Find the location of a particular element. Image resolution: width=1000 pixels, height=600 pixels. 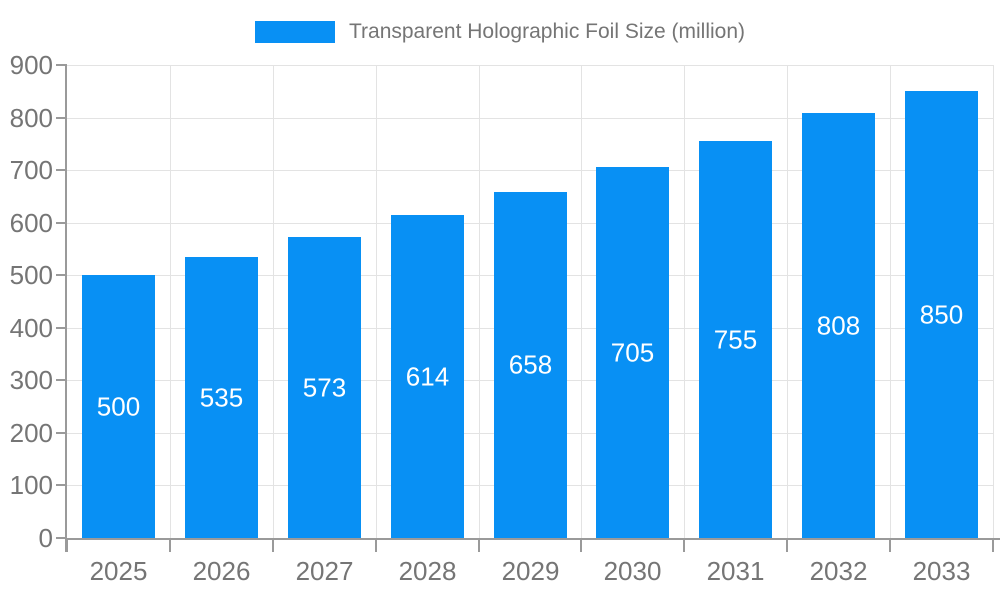

bar: 614 is located at coordinates (427, 376).